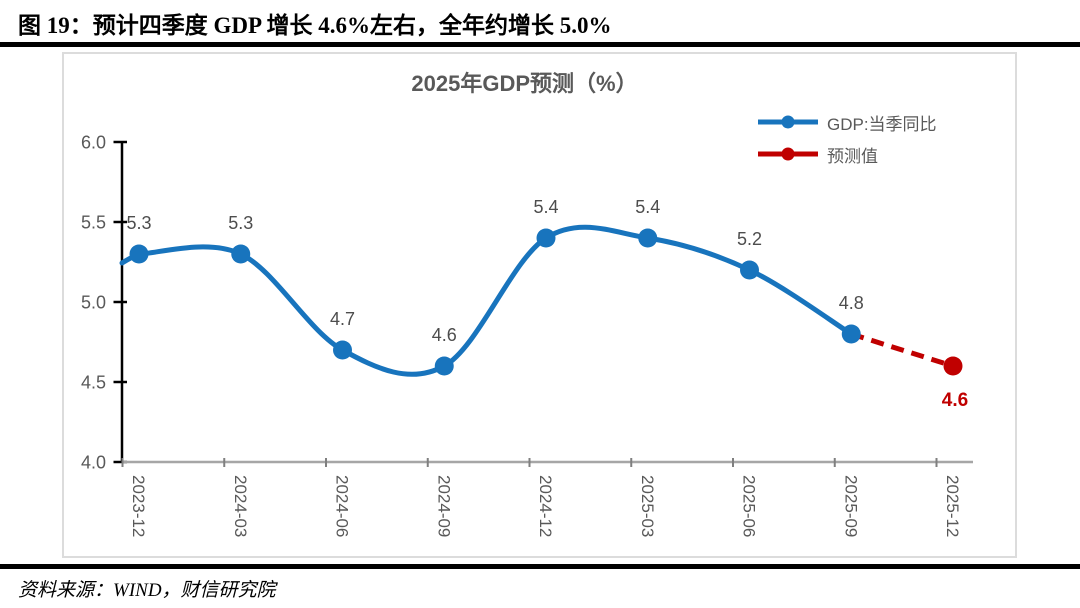 The width and height of the screenshot is (1080, 608). What do you see at coordinates (851, 303) in the screenshot?
I see `data-point-label: 4.8` at bounding box center [851, 303].